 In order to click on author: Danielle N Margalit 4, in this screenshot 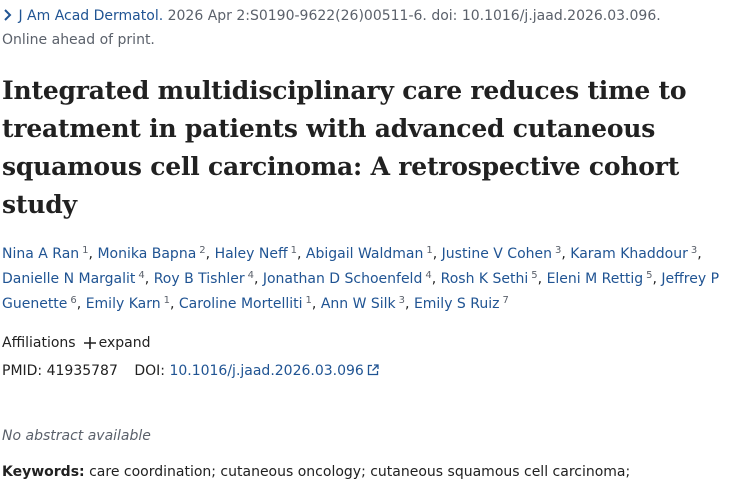, I will do `click(76, 279)`.